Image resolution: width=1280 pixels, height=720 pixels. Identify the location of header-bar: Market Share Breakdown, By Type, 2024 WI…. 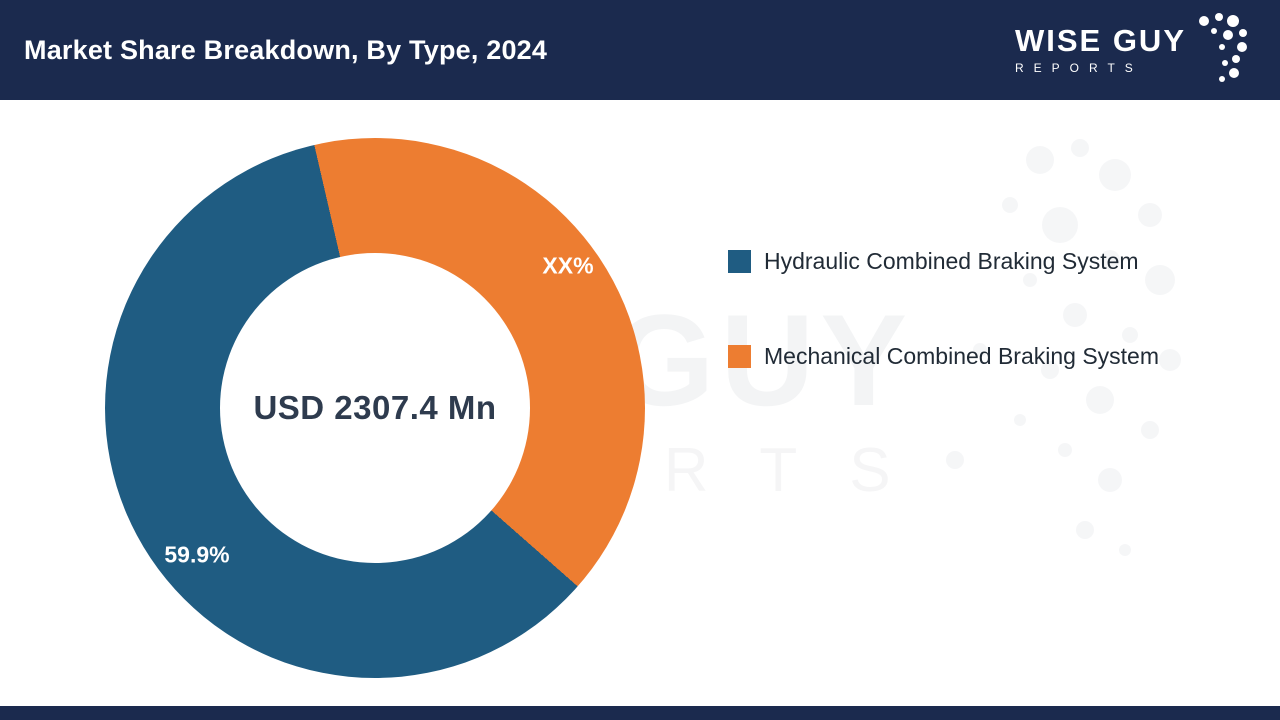
(640, 50).